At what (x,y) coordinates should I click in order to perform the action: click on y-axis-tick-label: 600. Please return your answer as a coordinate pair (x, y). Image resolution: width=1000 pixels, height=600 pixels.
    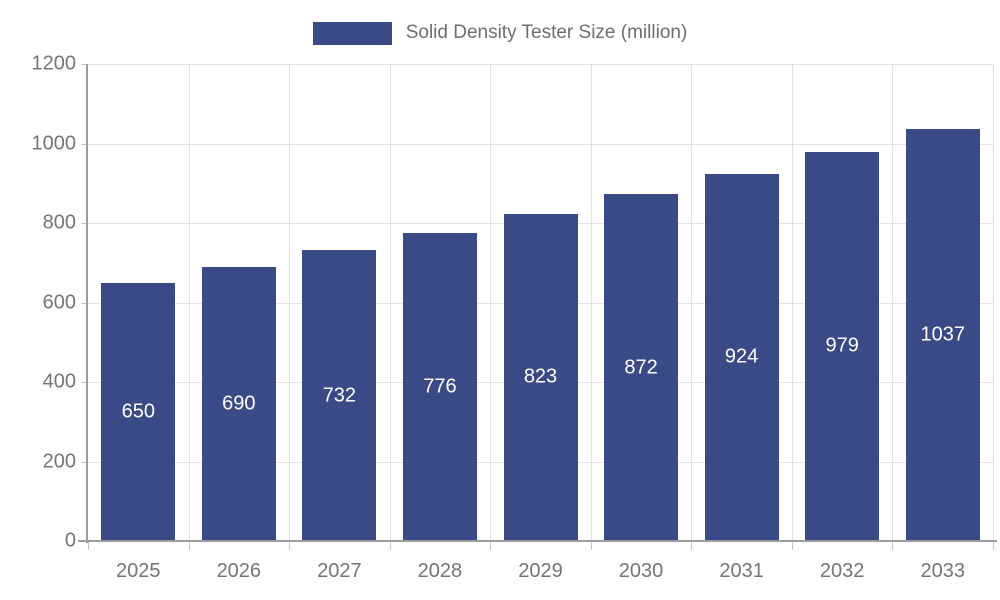
    Looking at the image, I should click on (59, 302).